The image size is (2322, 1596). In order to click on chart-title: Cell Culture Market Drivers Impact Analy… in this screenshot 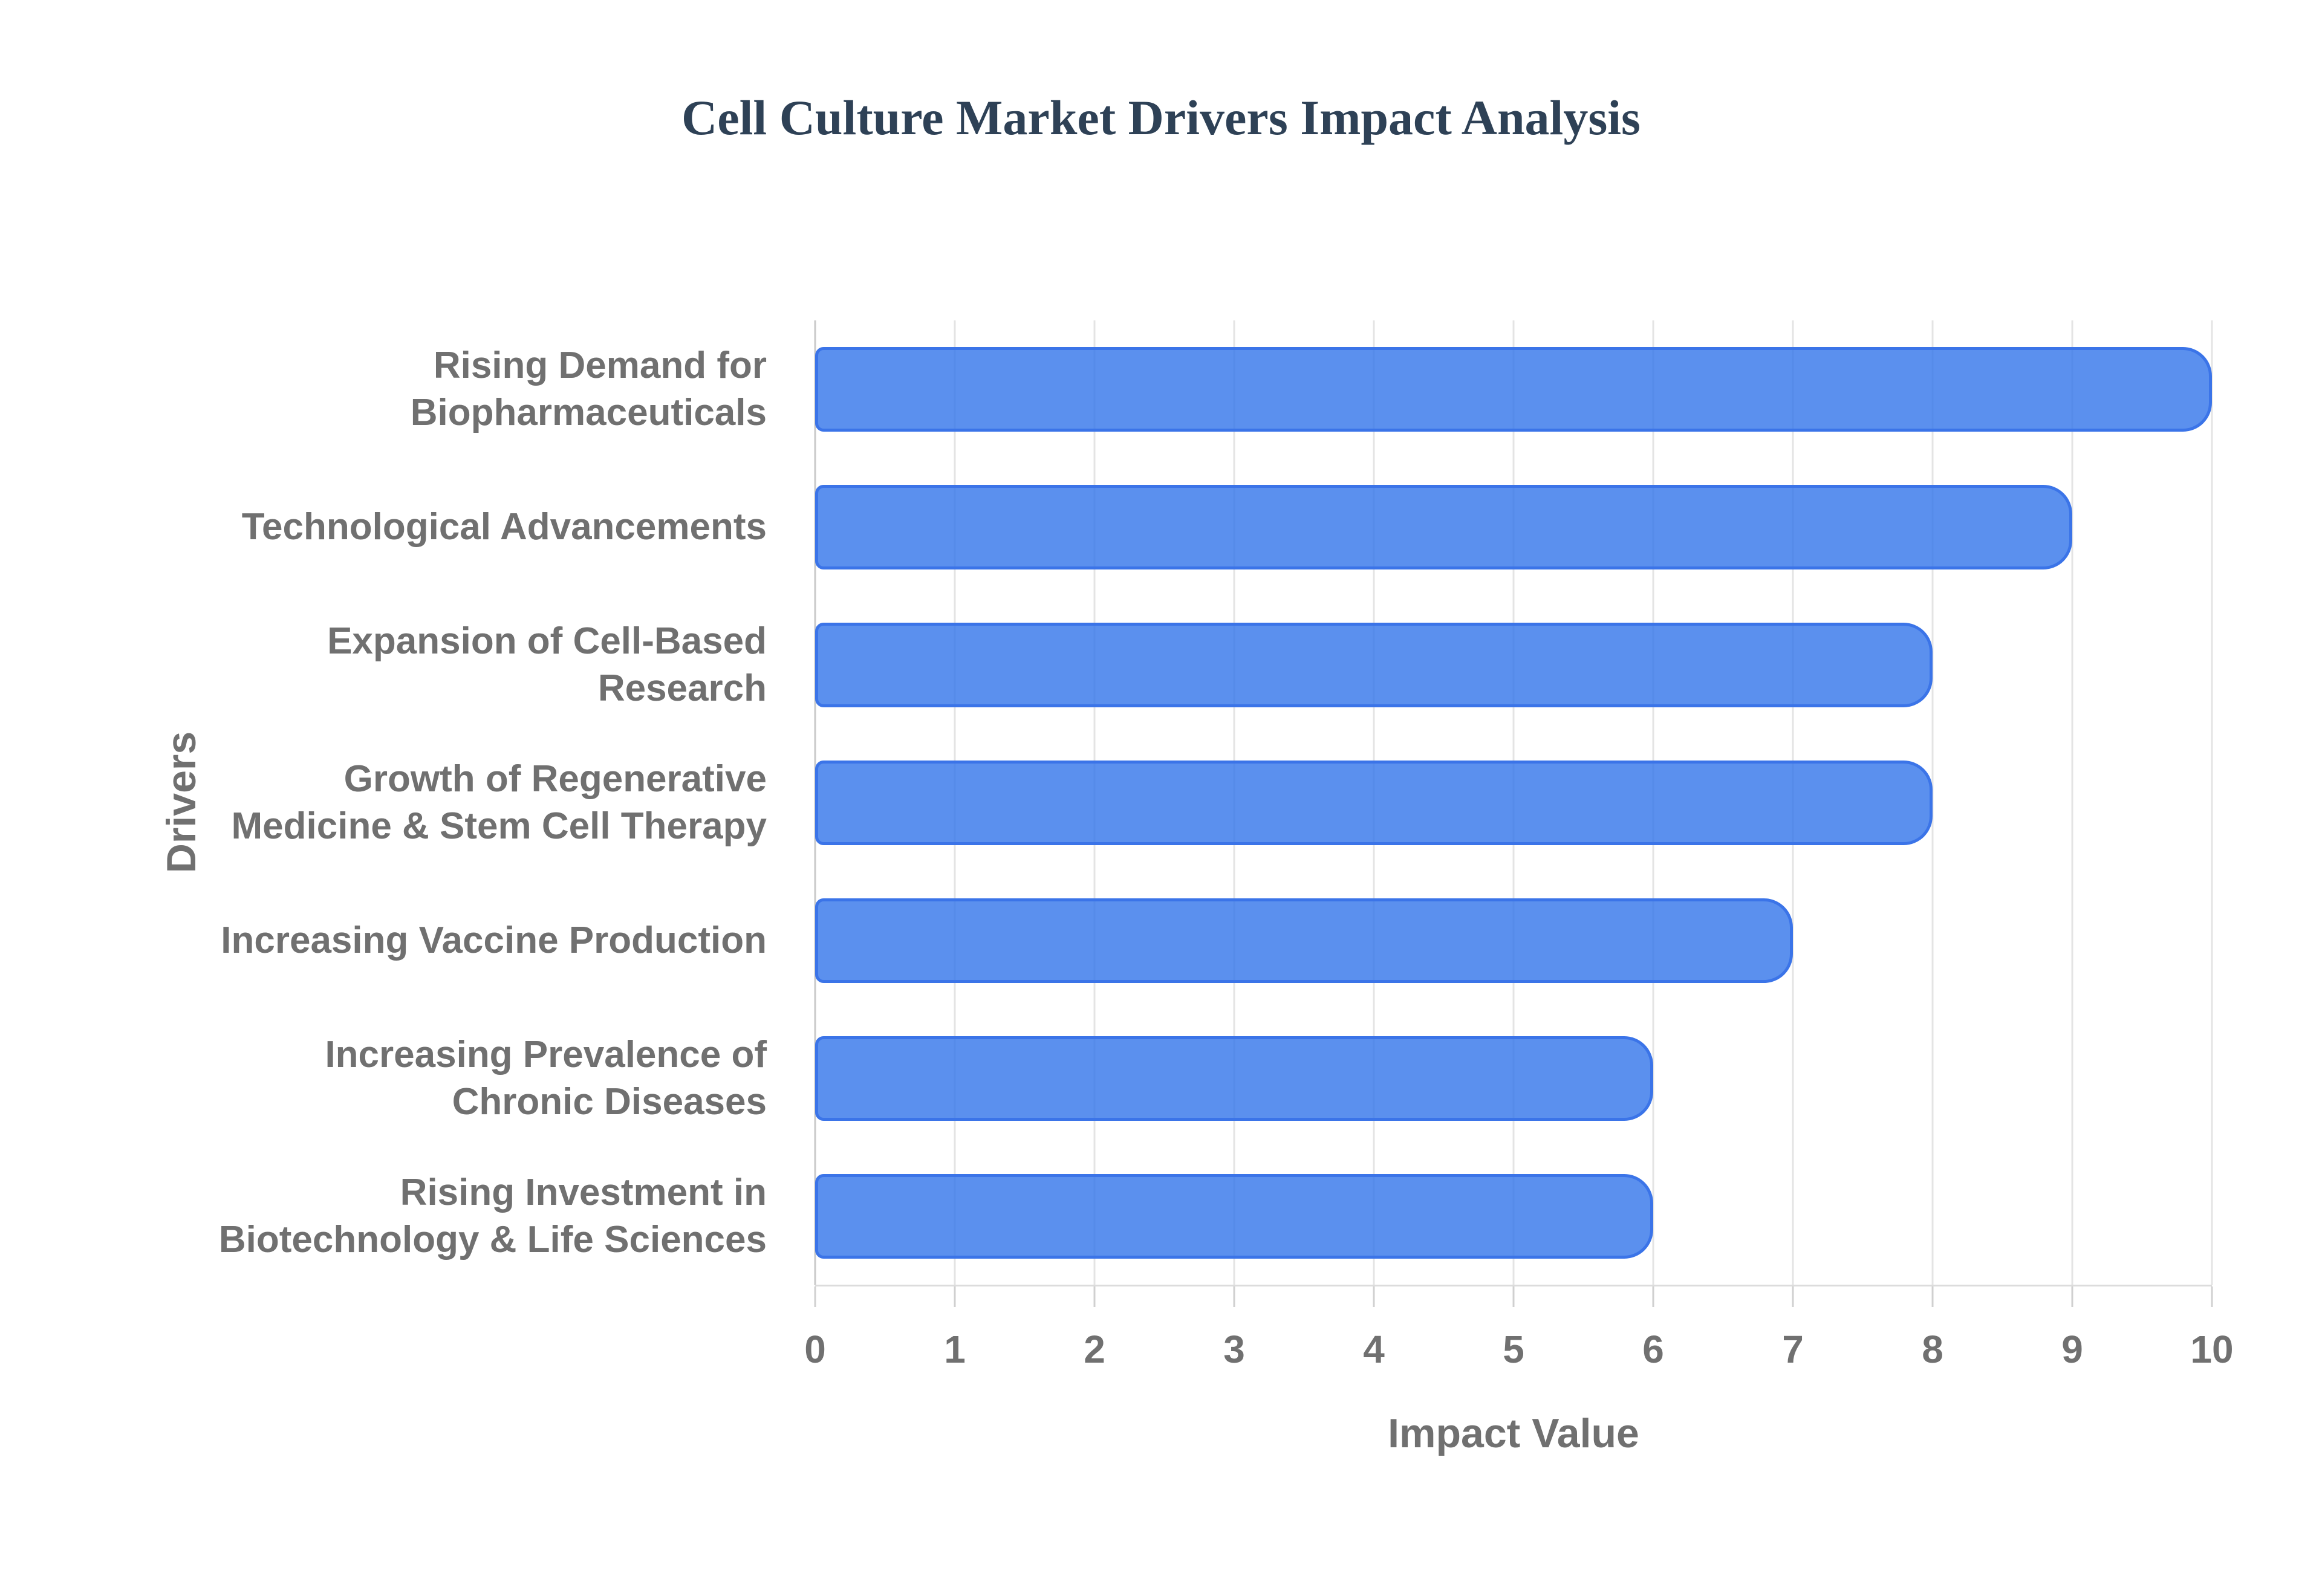, I will do `click(1161, 117)`.